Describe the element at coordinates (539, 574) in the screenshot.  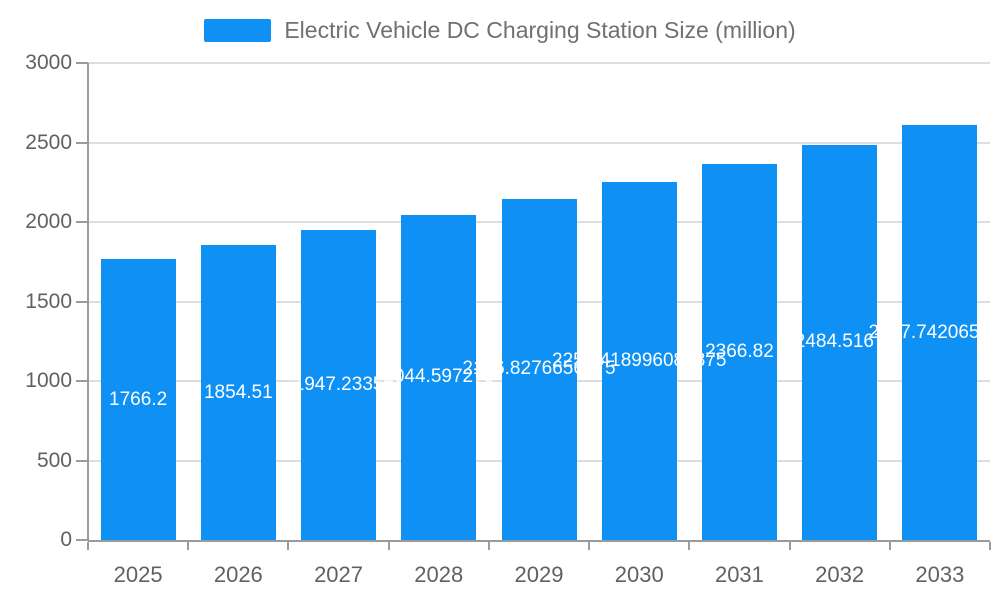
I see `x-axis-tick-label: 2029` at that location.